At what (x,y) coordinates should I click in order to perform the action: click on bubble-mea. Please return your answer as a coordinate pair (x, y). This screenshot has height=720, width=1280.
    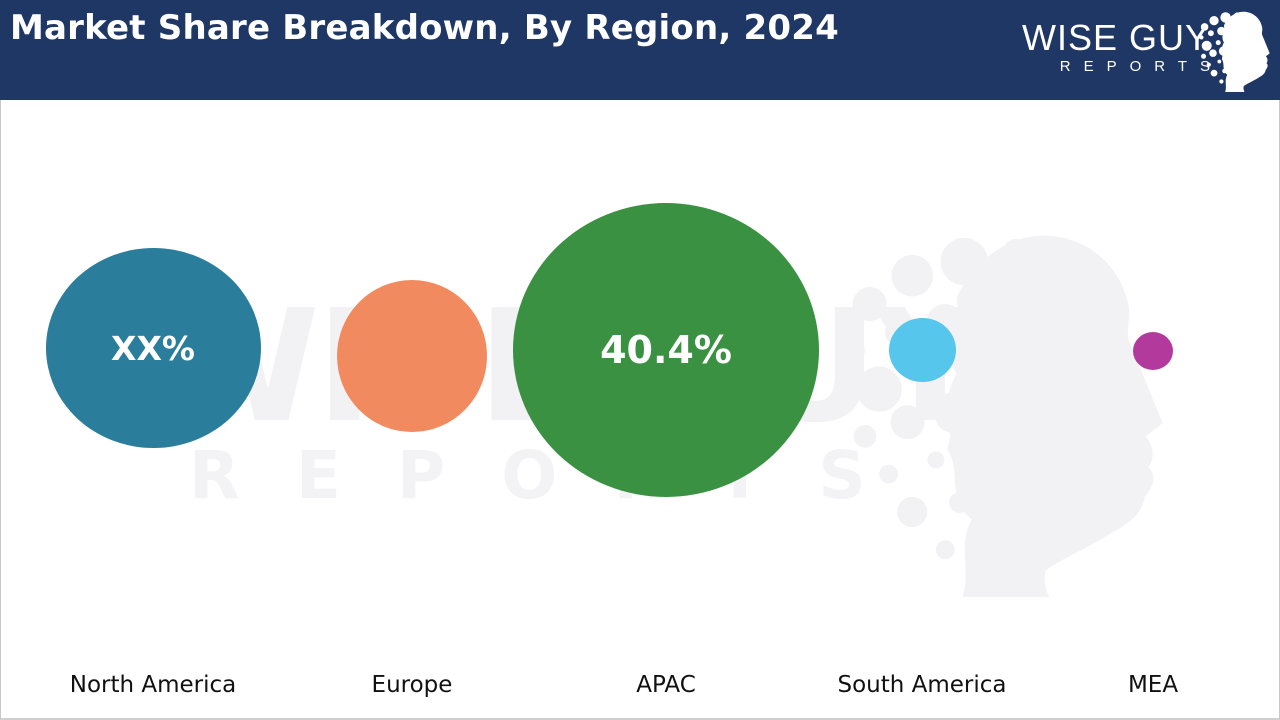
    Looking at the image, I should click on (1153, 351).